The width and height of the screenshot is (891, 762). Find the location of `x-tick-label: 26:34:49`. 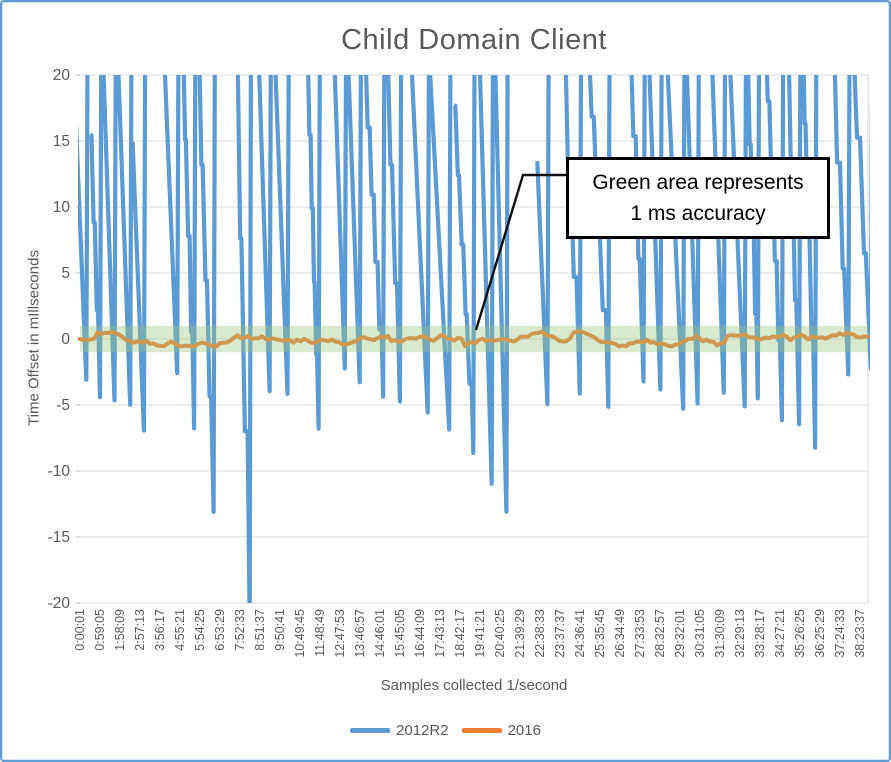

x-tick-label: 26:34:49 is located at coordinates (620, 633).